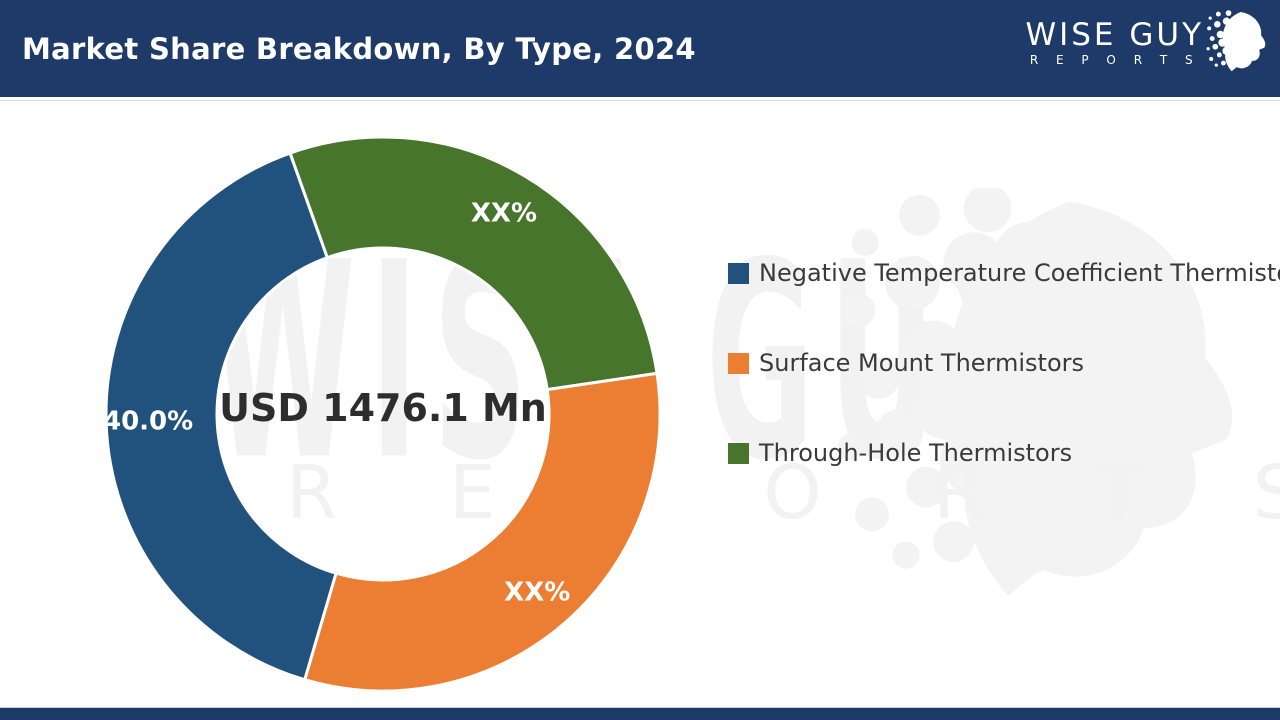 The height and width of the screenshot is (720, 1280). What do you see at coordinates (783, 493) in the screenshot?
I see `watermark-reports-text: R E P O R T S` at bounding box center [783, 493].